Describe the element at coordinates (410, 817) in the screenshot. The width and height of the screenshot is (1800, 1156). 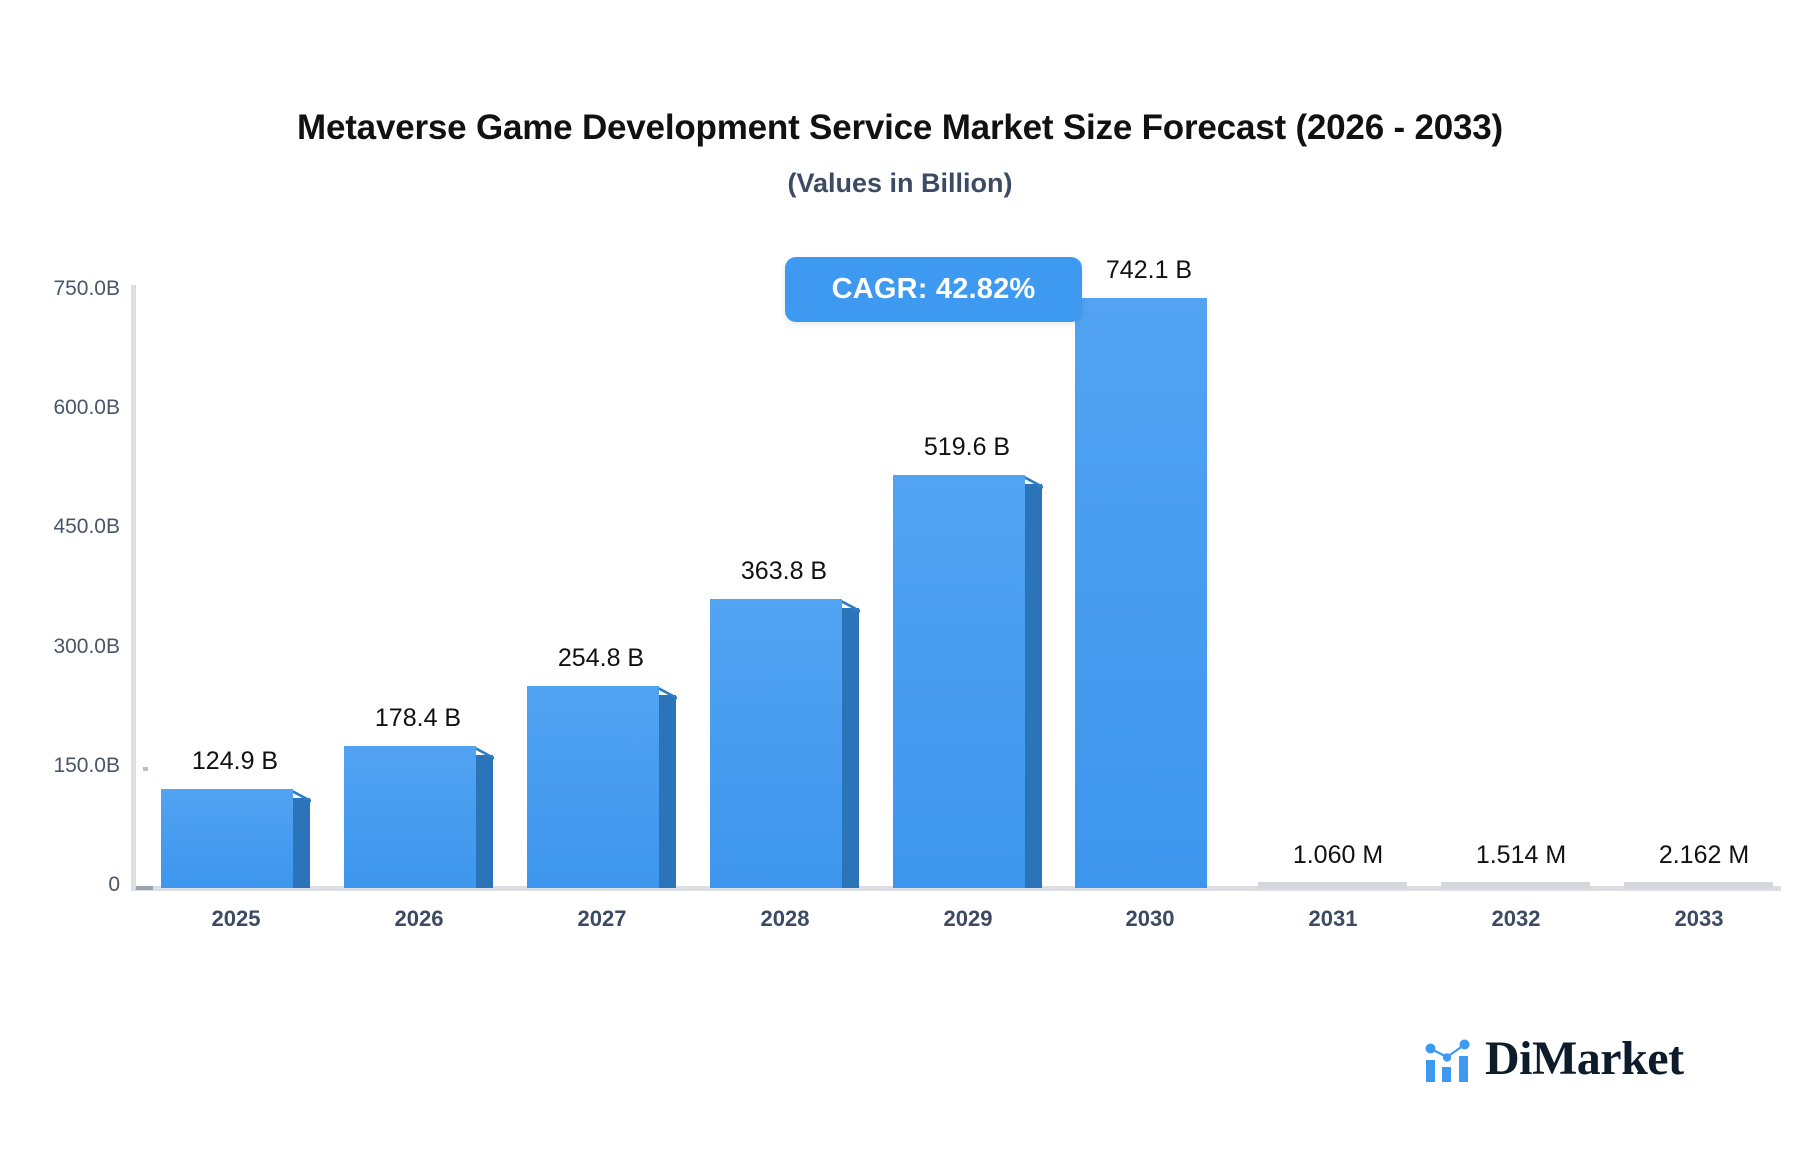
I see `bar-2026` at that location.